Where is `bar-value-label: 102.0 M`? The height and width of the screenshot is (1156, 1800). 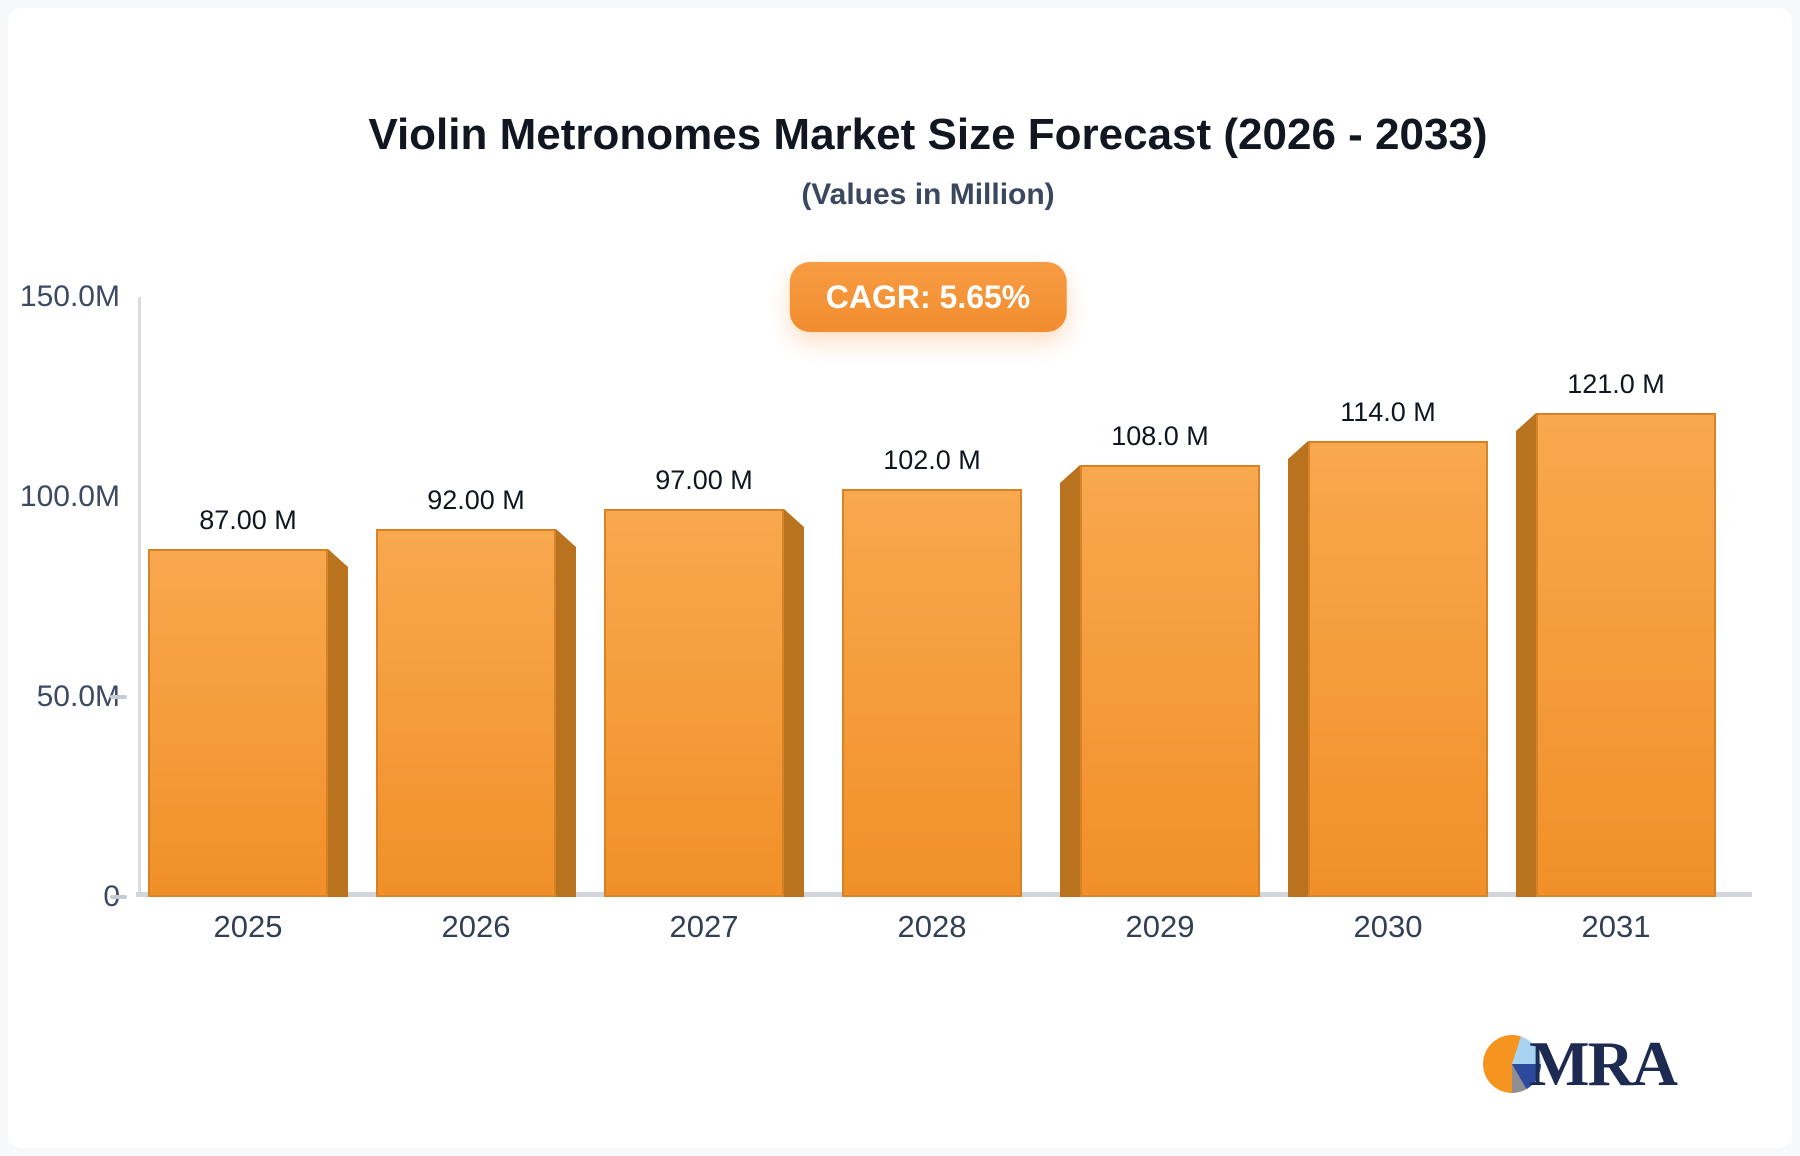
bar-value-label: 102.0 M is located at coordinates (932, 460).